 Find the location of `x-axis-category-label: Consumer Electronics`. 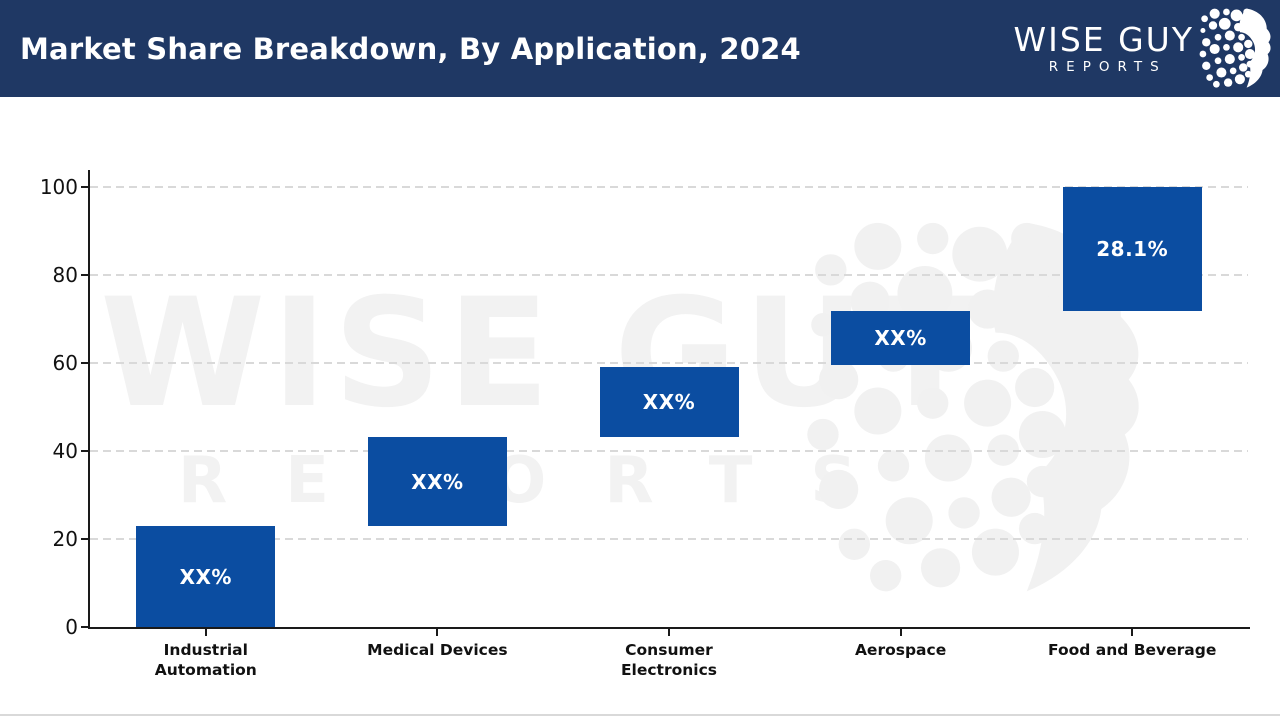

x-axis-category-label: Consumer Electronics is located at coordinates (669, 660).